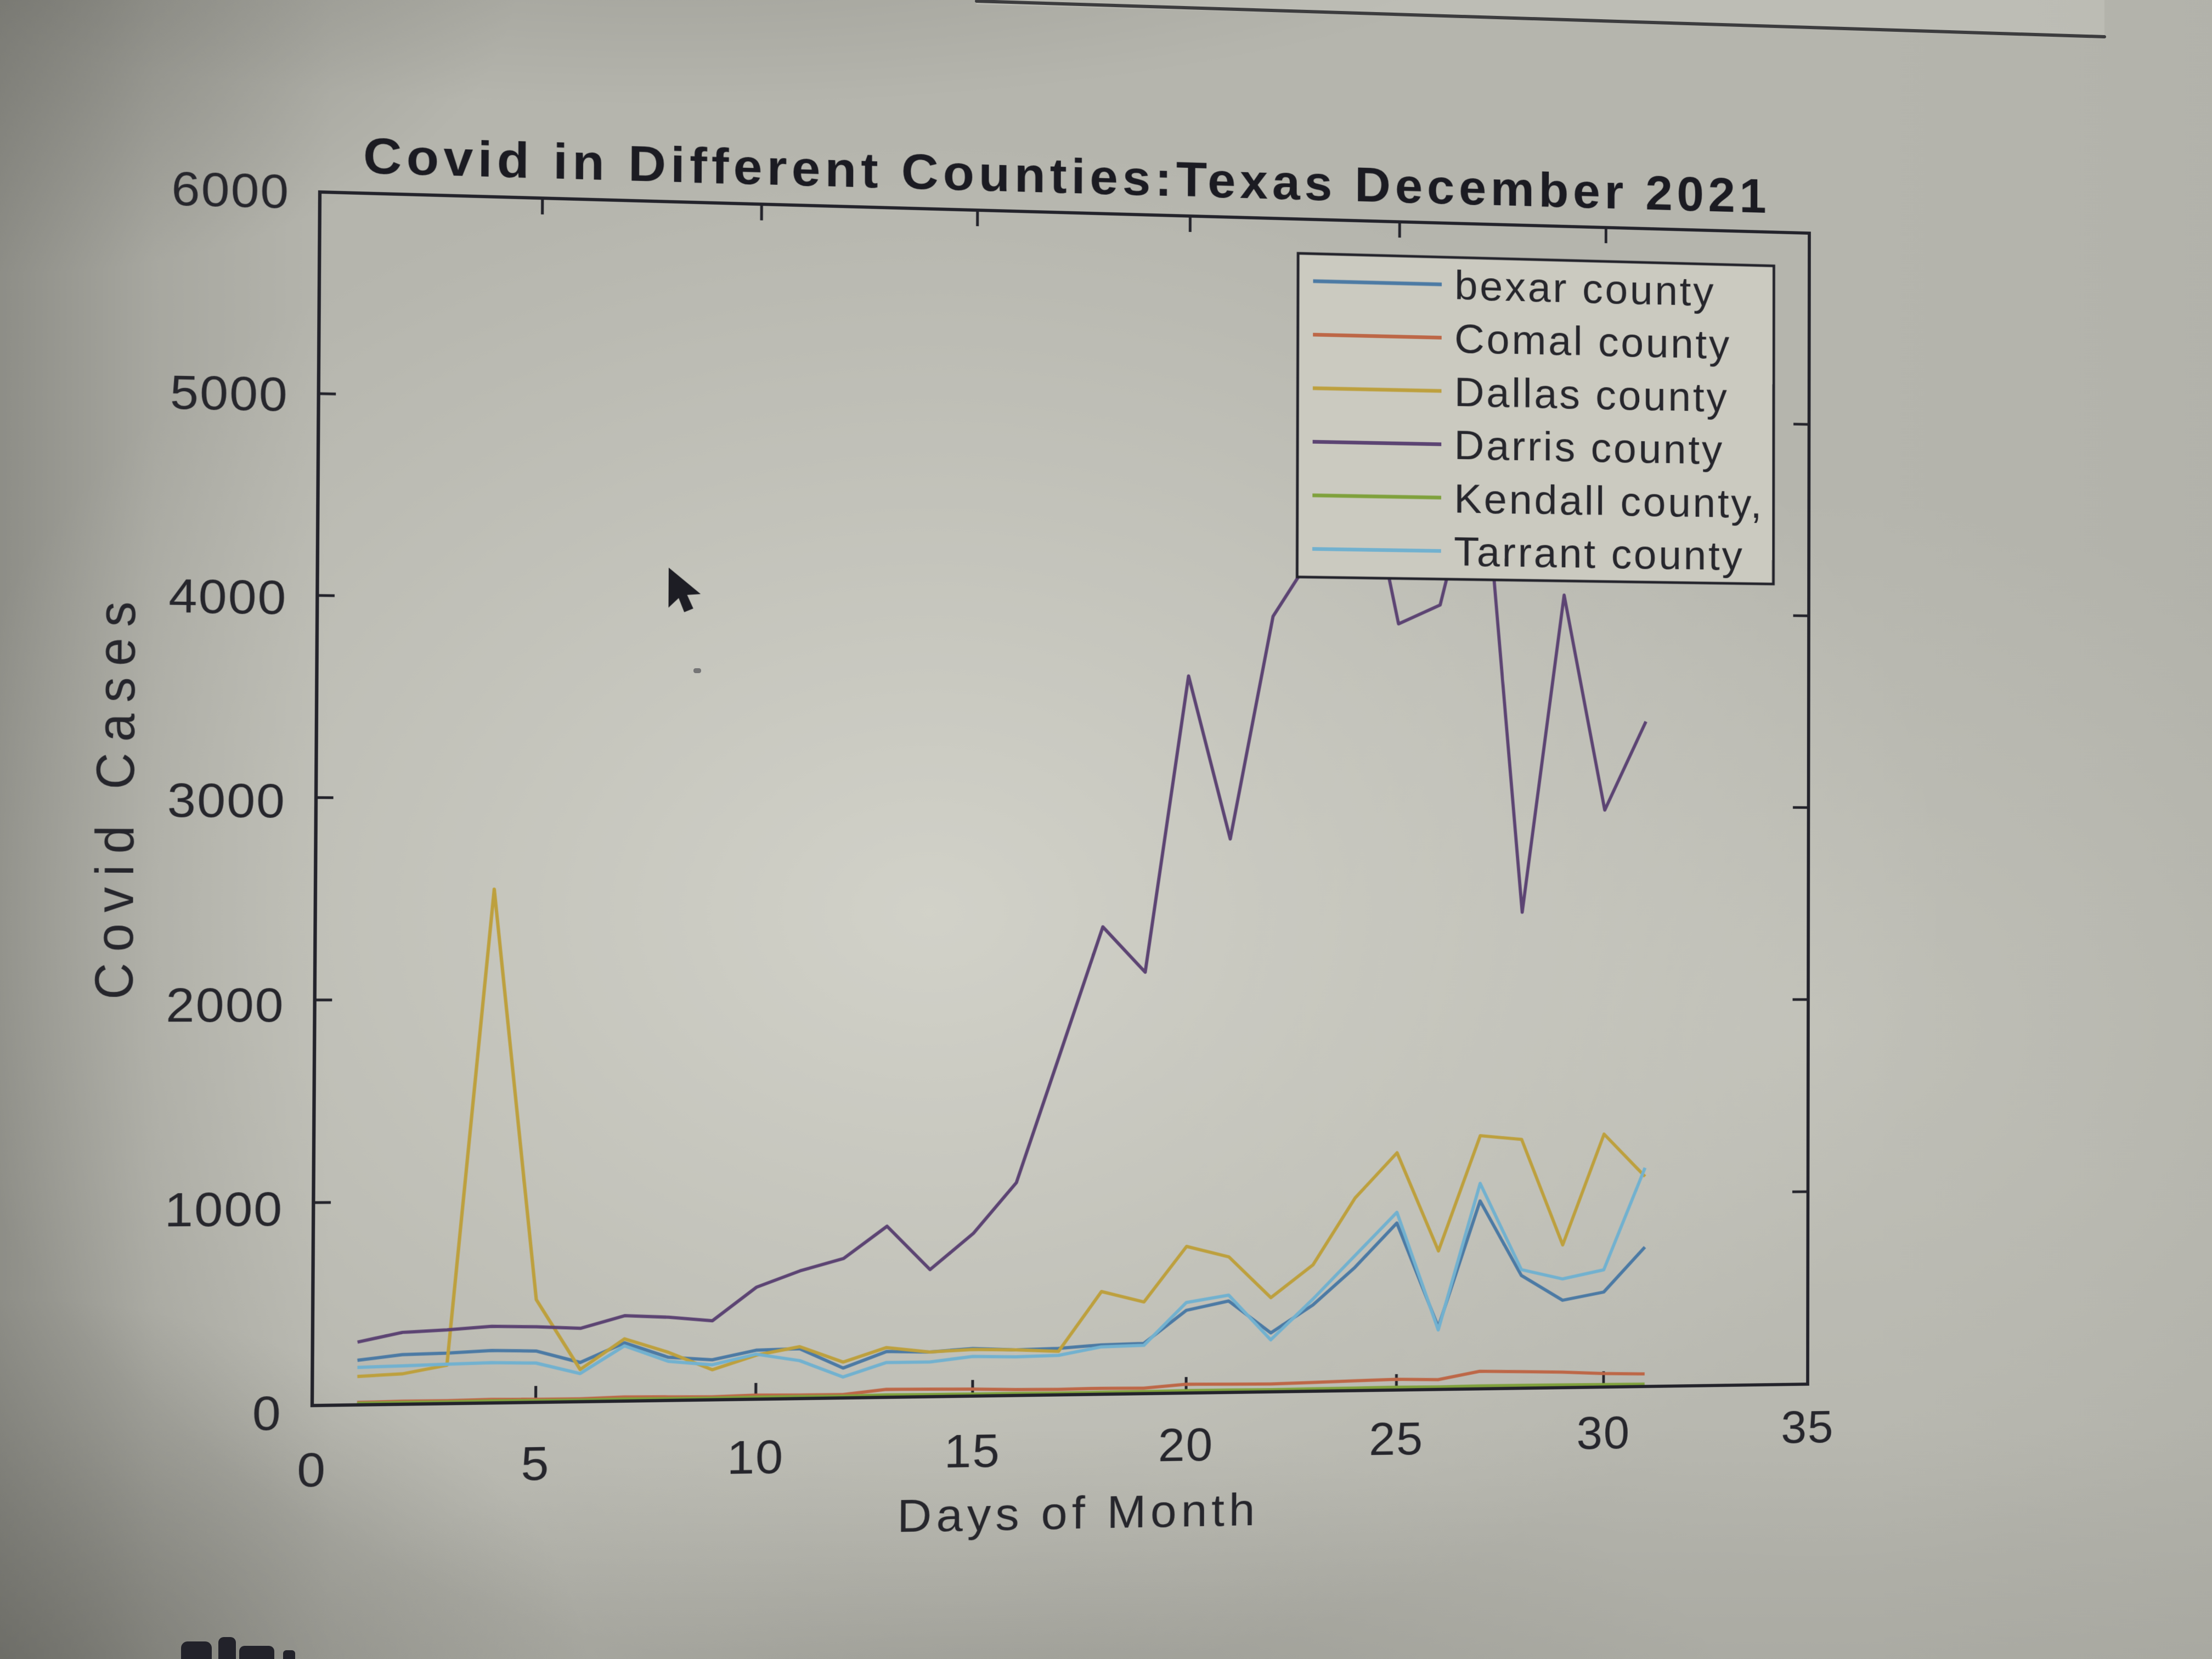 The height and width of the screenshot is (1659, 2212). What do you see at coordinates (1808, 1427) in the screenshot?
I see `svg-text: 35` at bounding box center [1808, 1427].